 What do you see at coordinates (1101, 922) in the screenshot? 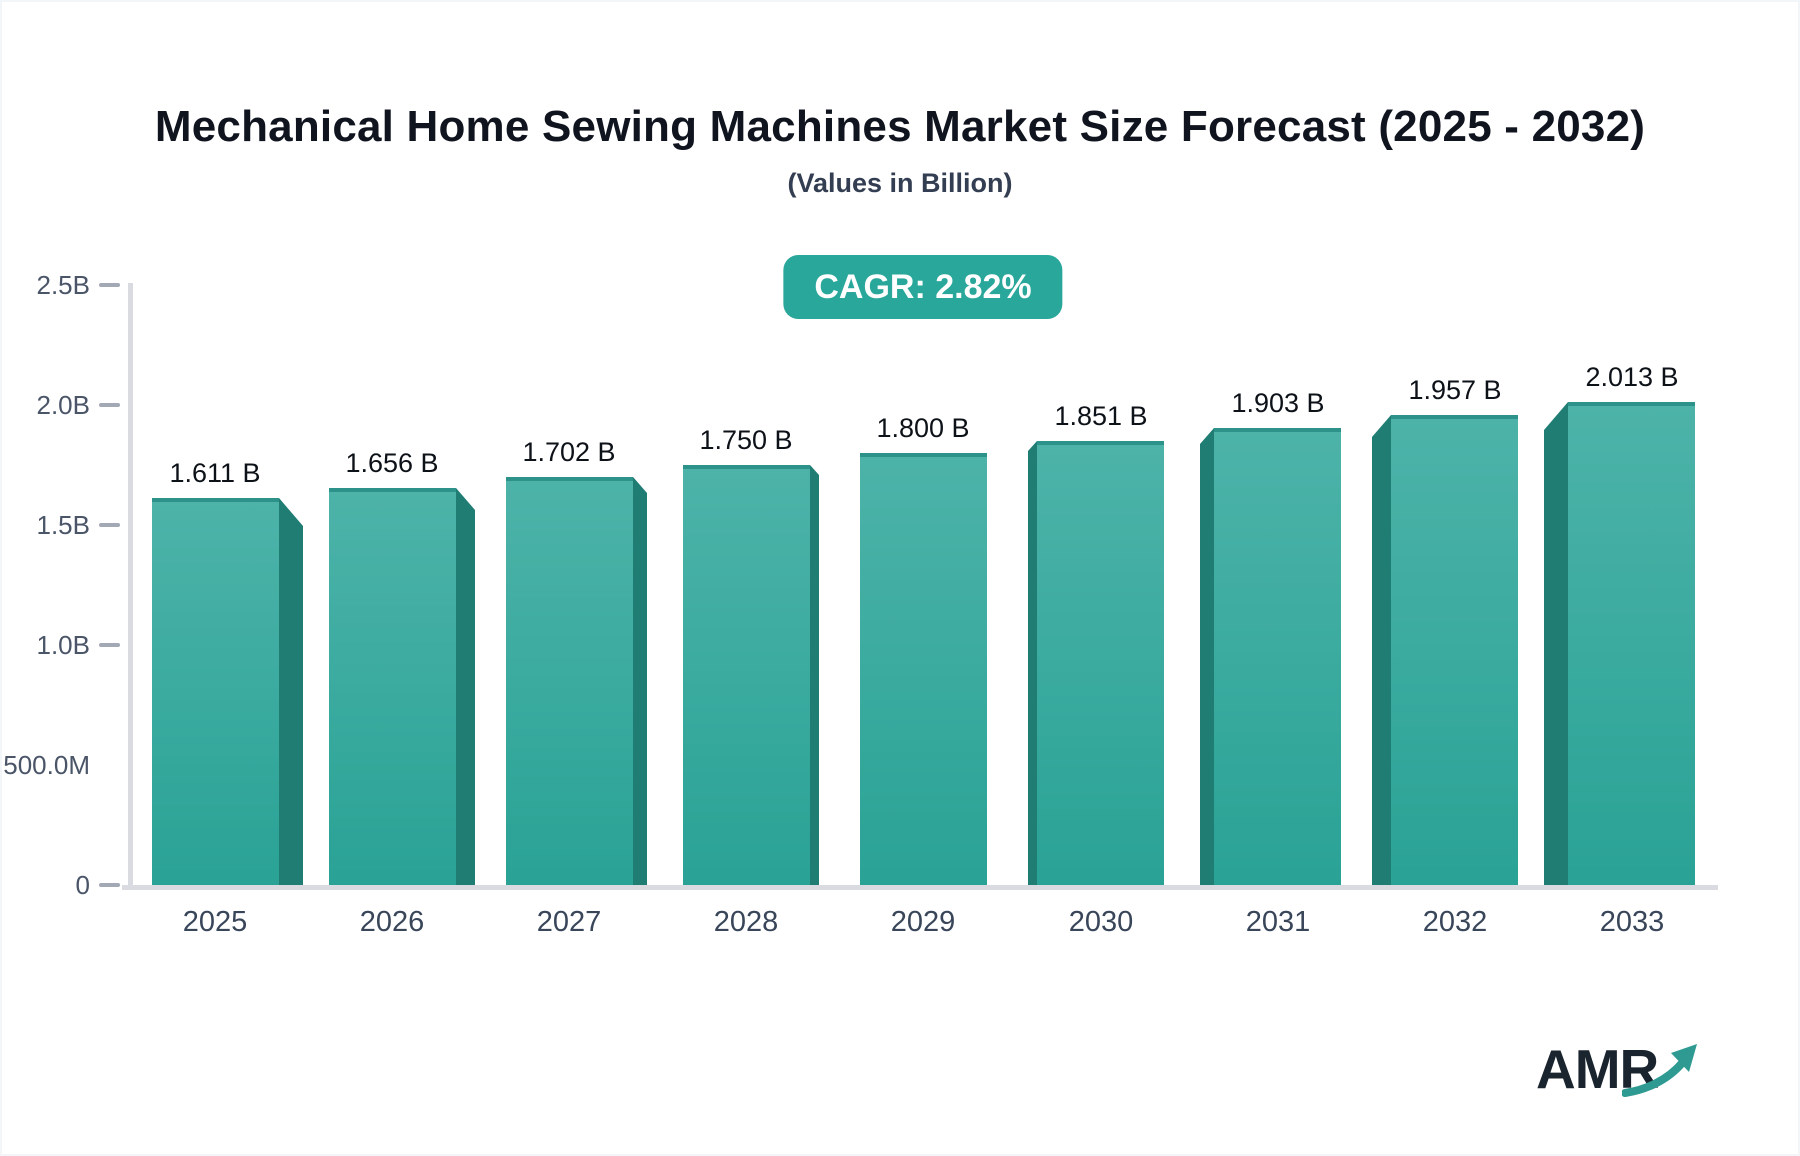
I see `x-axis-label: 2030` at bounding box center [1101, 922].